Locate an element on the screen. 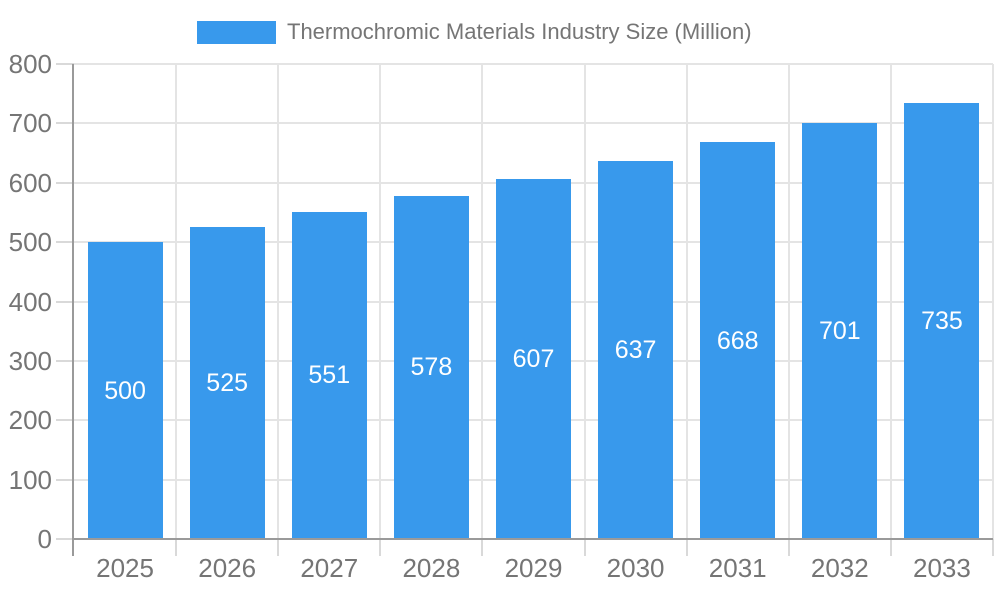  bar-2027: 551 is located at coordinates (329, 375).